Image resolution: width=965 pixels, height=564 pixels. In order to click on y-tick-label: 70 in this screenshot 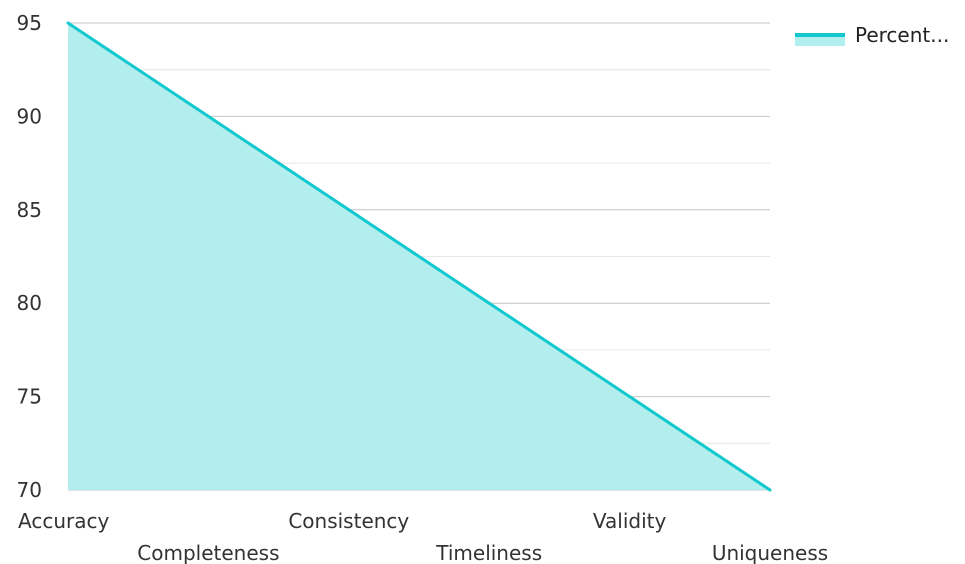, I will do `click(29, 490)`.